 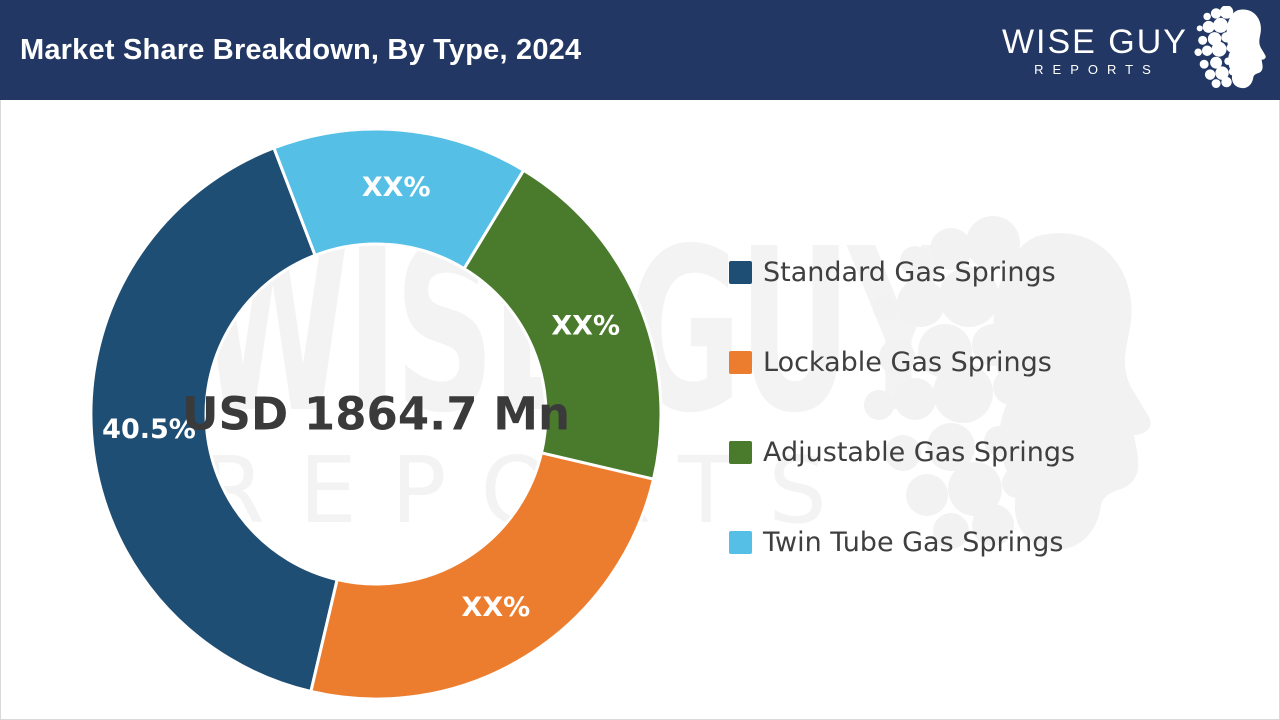 What do you see at coordinates (585, 325) in the screenshot?
I see `segment-label-2: XX%` at bounding box center [585, 325].